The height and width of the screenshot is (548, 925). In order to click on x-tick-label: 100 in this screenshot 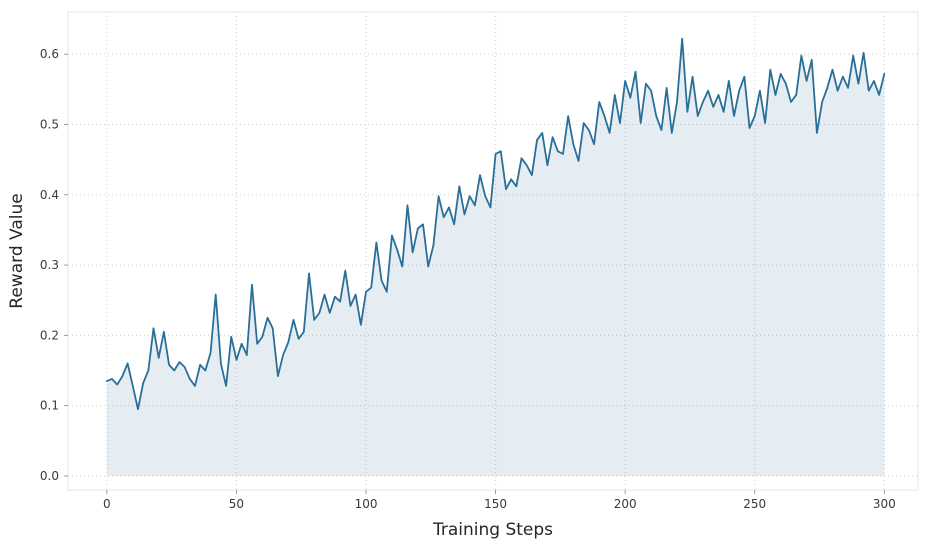, I will do `click(366, 504)`.